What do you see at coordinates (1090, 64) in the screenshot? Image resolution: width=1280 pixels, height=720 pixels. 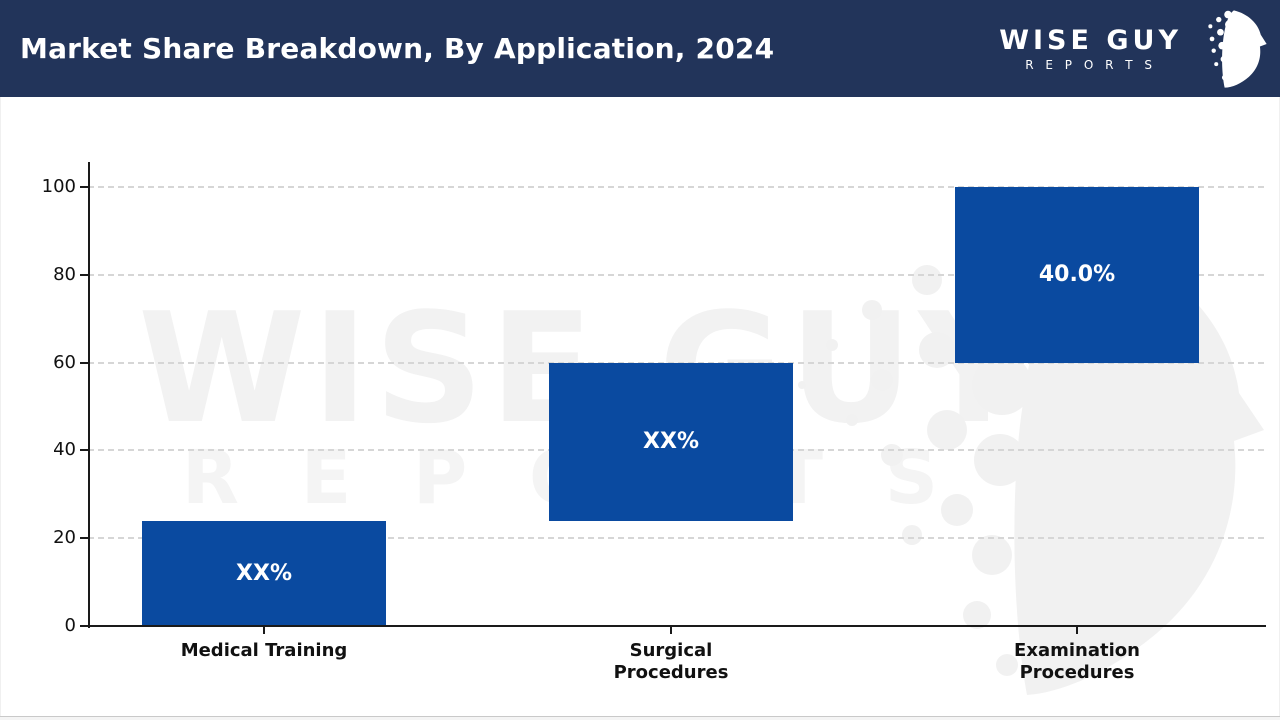 I see `logo-reports-text: R E P O R T S` at bounding box center [1090, 64].